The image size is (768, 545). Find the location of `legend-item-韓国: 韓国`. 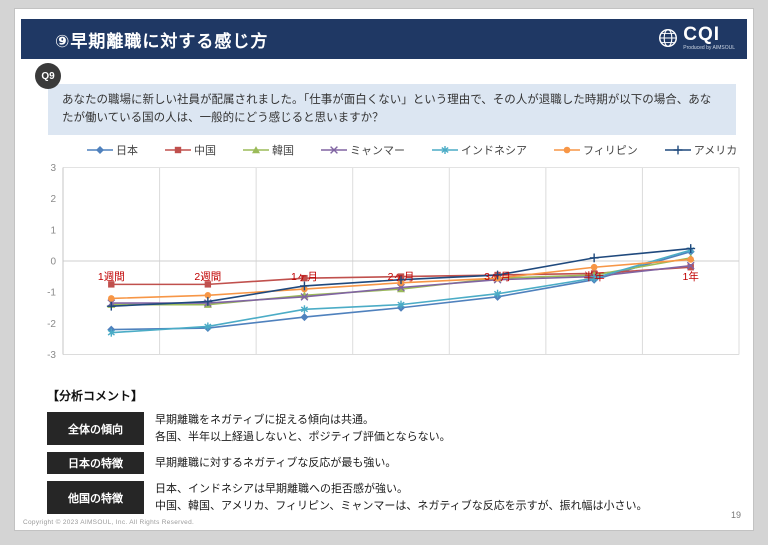

legend-item-韓国: 韓国 is located at coordinates (268, 150).